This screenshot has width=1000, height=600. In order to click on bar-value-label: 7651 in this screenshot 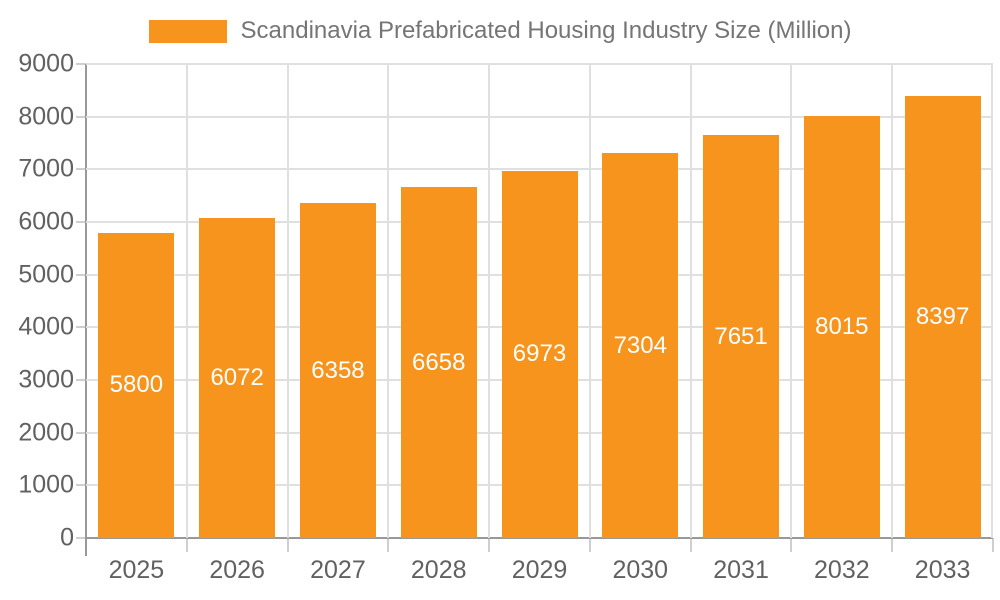, I will do `click(741, 336)`.